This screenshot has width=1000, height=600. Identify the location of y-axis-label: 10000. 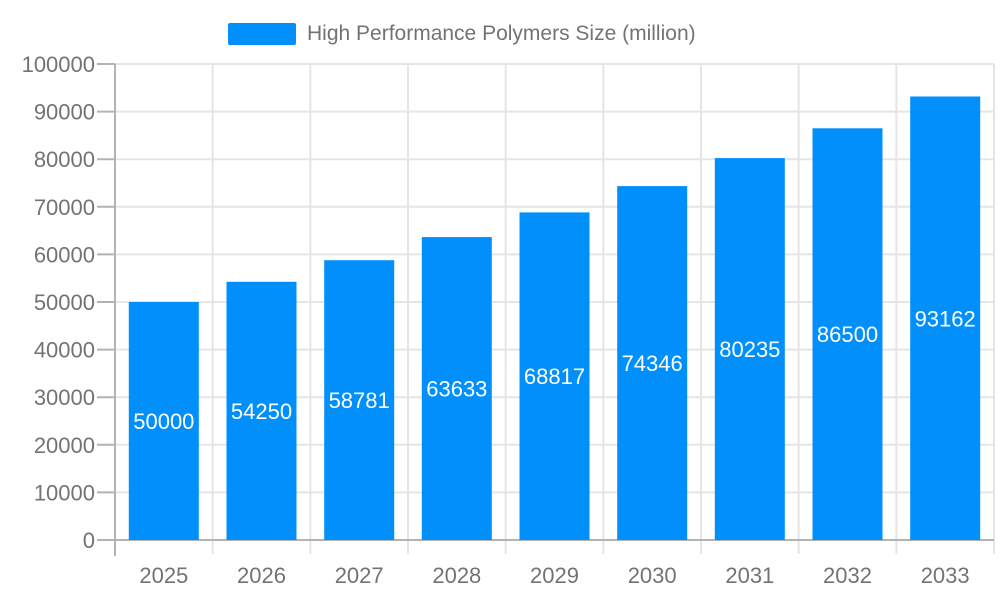
(64, 492).